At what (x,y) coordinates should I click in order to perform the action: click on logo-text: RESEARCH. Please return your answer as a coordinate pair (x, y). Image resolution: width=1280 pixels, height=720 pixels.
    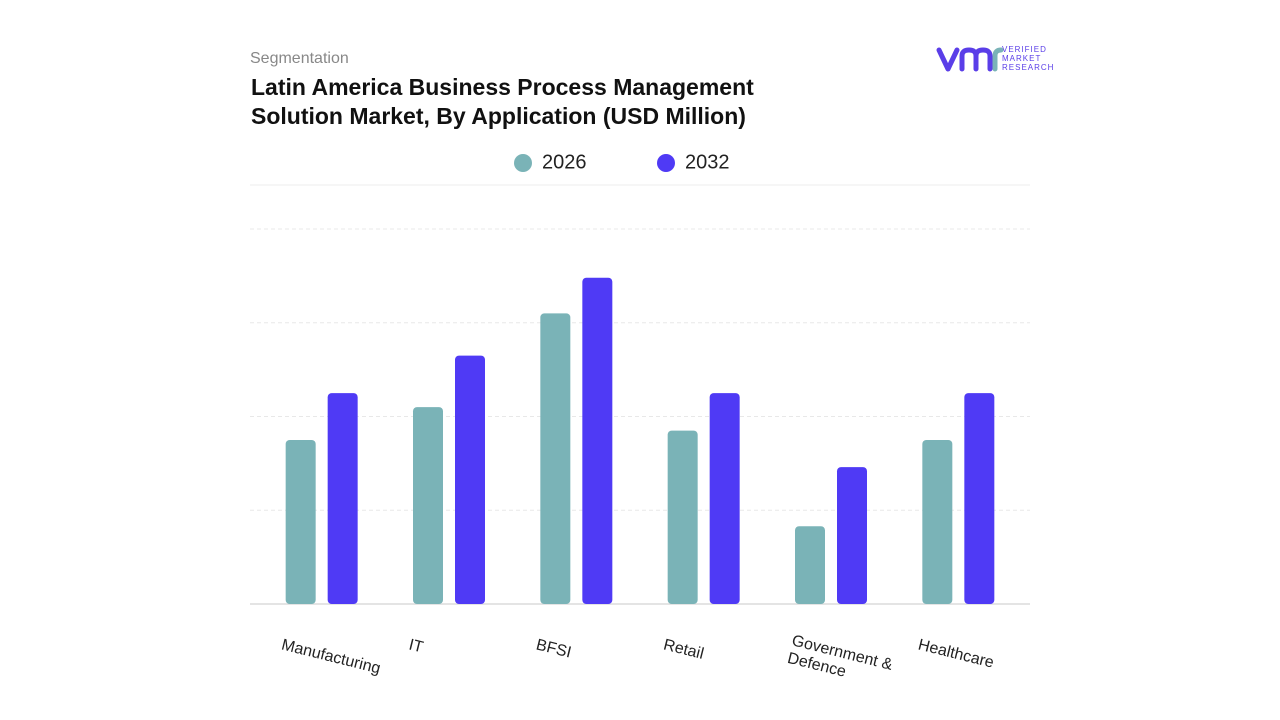
    Looking at the image, I should click on (1028, 67).